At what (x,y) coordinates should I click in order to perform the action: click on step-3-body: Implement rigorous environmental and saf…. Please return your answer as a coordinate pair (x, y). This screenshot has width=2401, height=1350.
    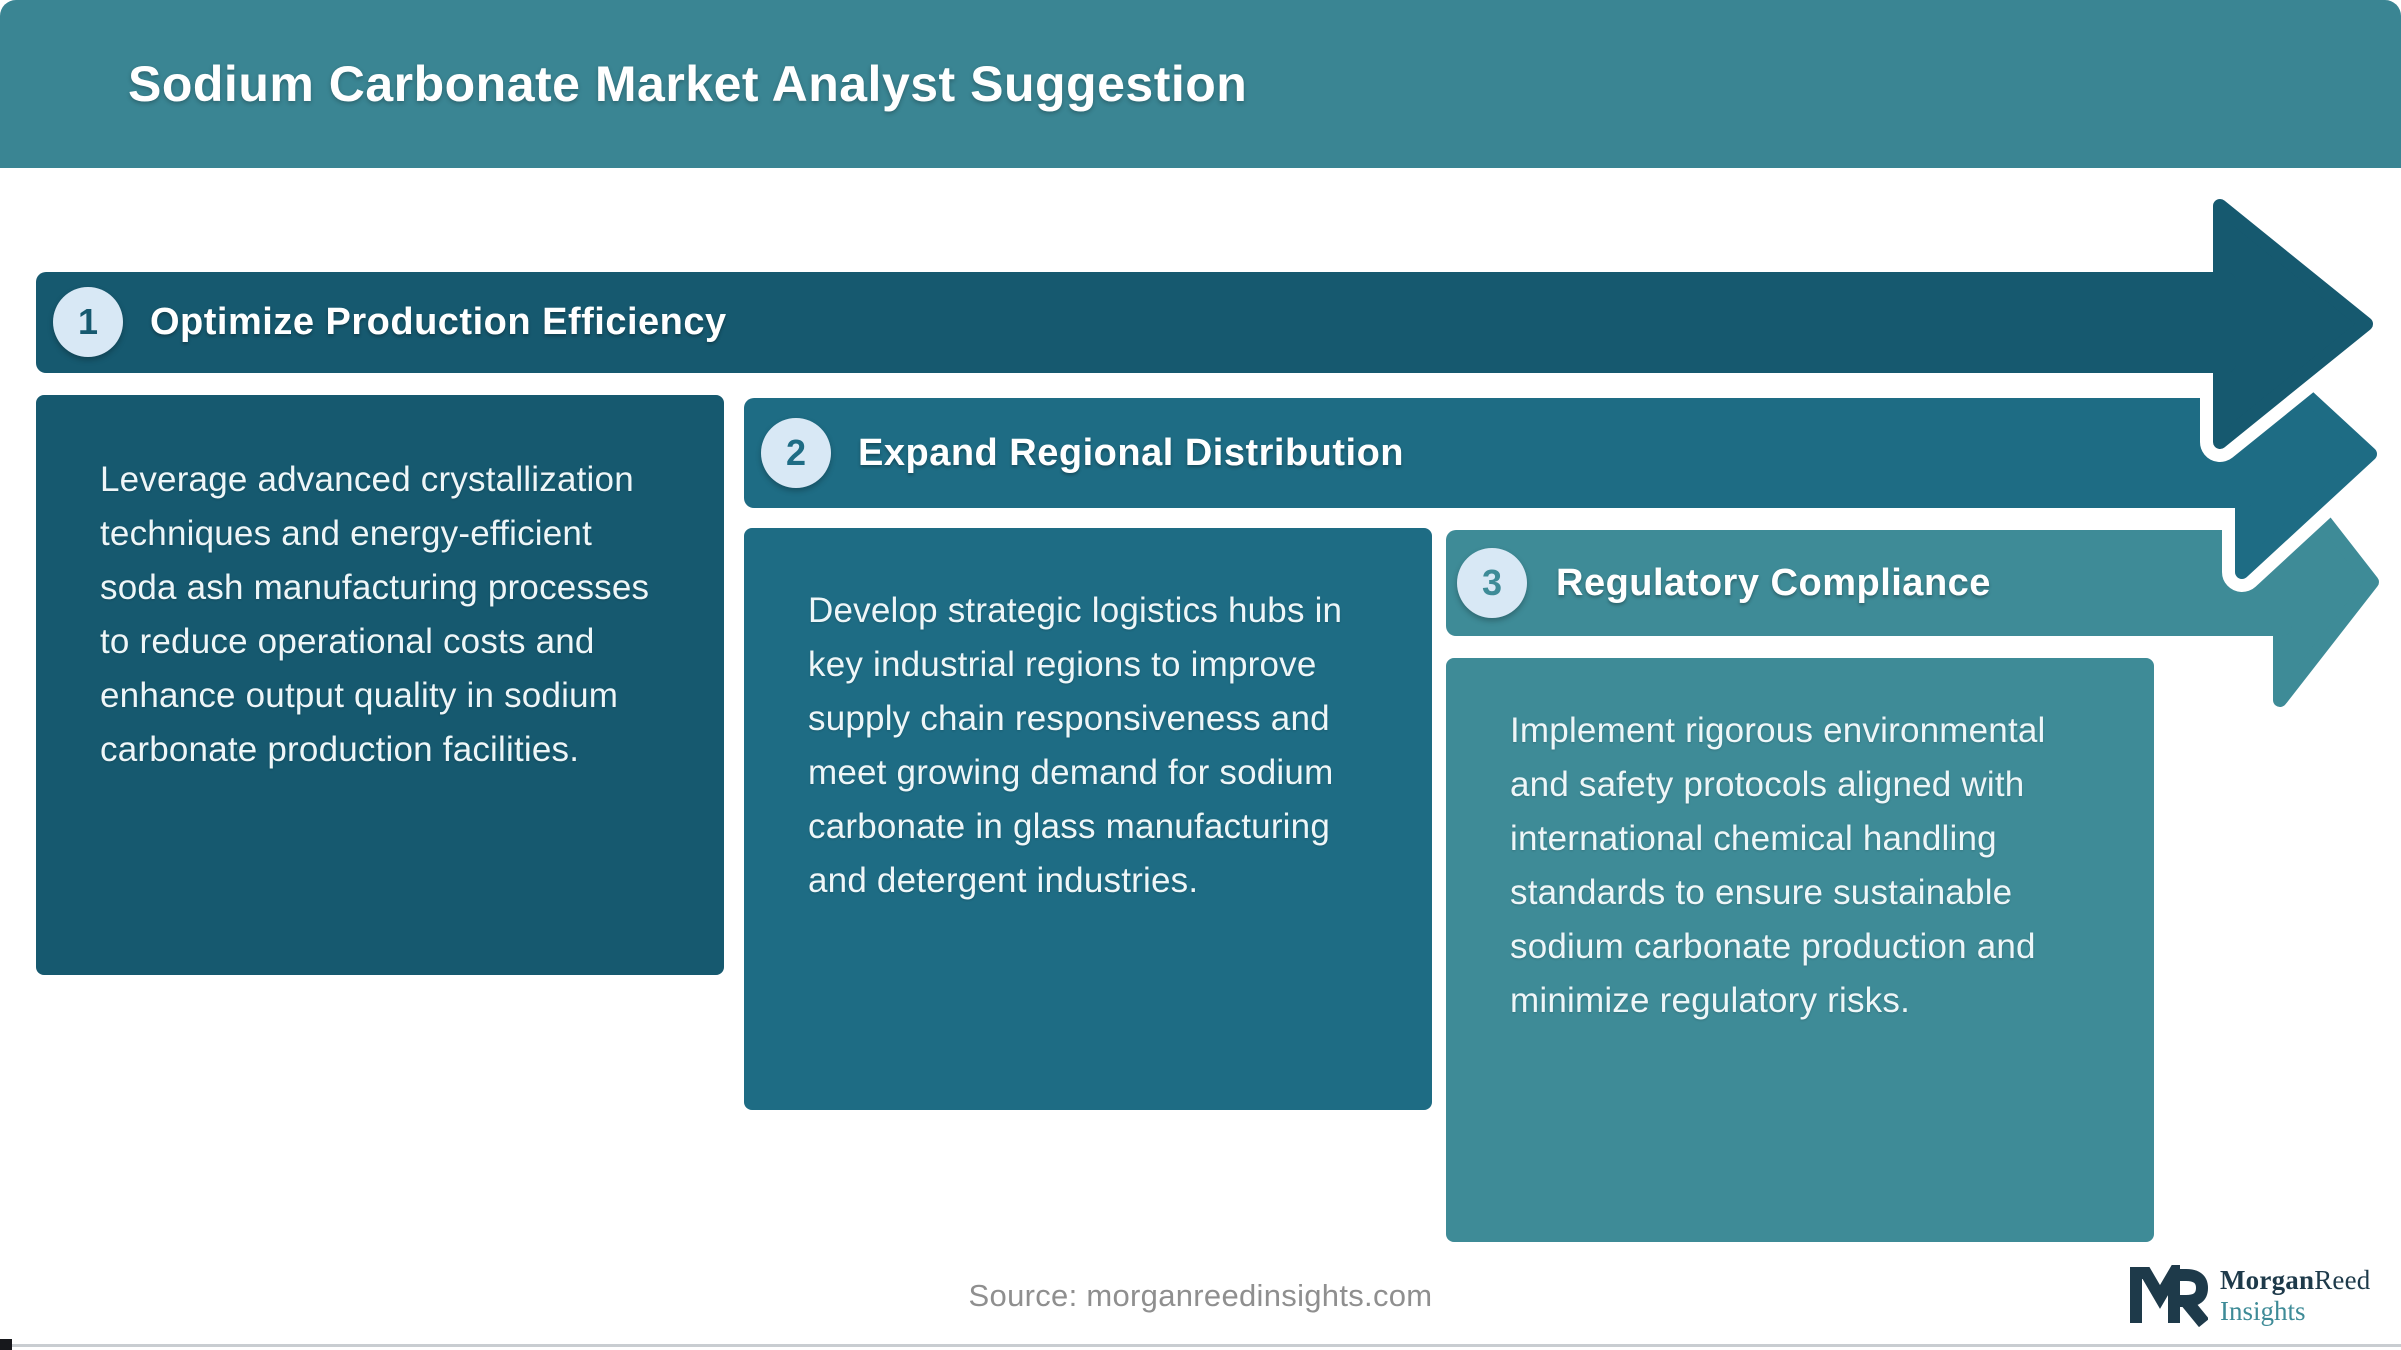
    Looking at the image, I should click on (1778, 865).